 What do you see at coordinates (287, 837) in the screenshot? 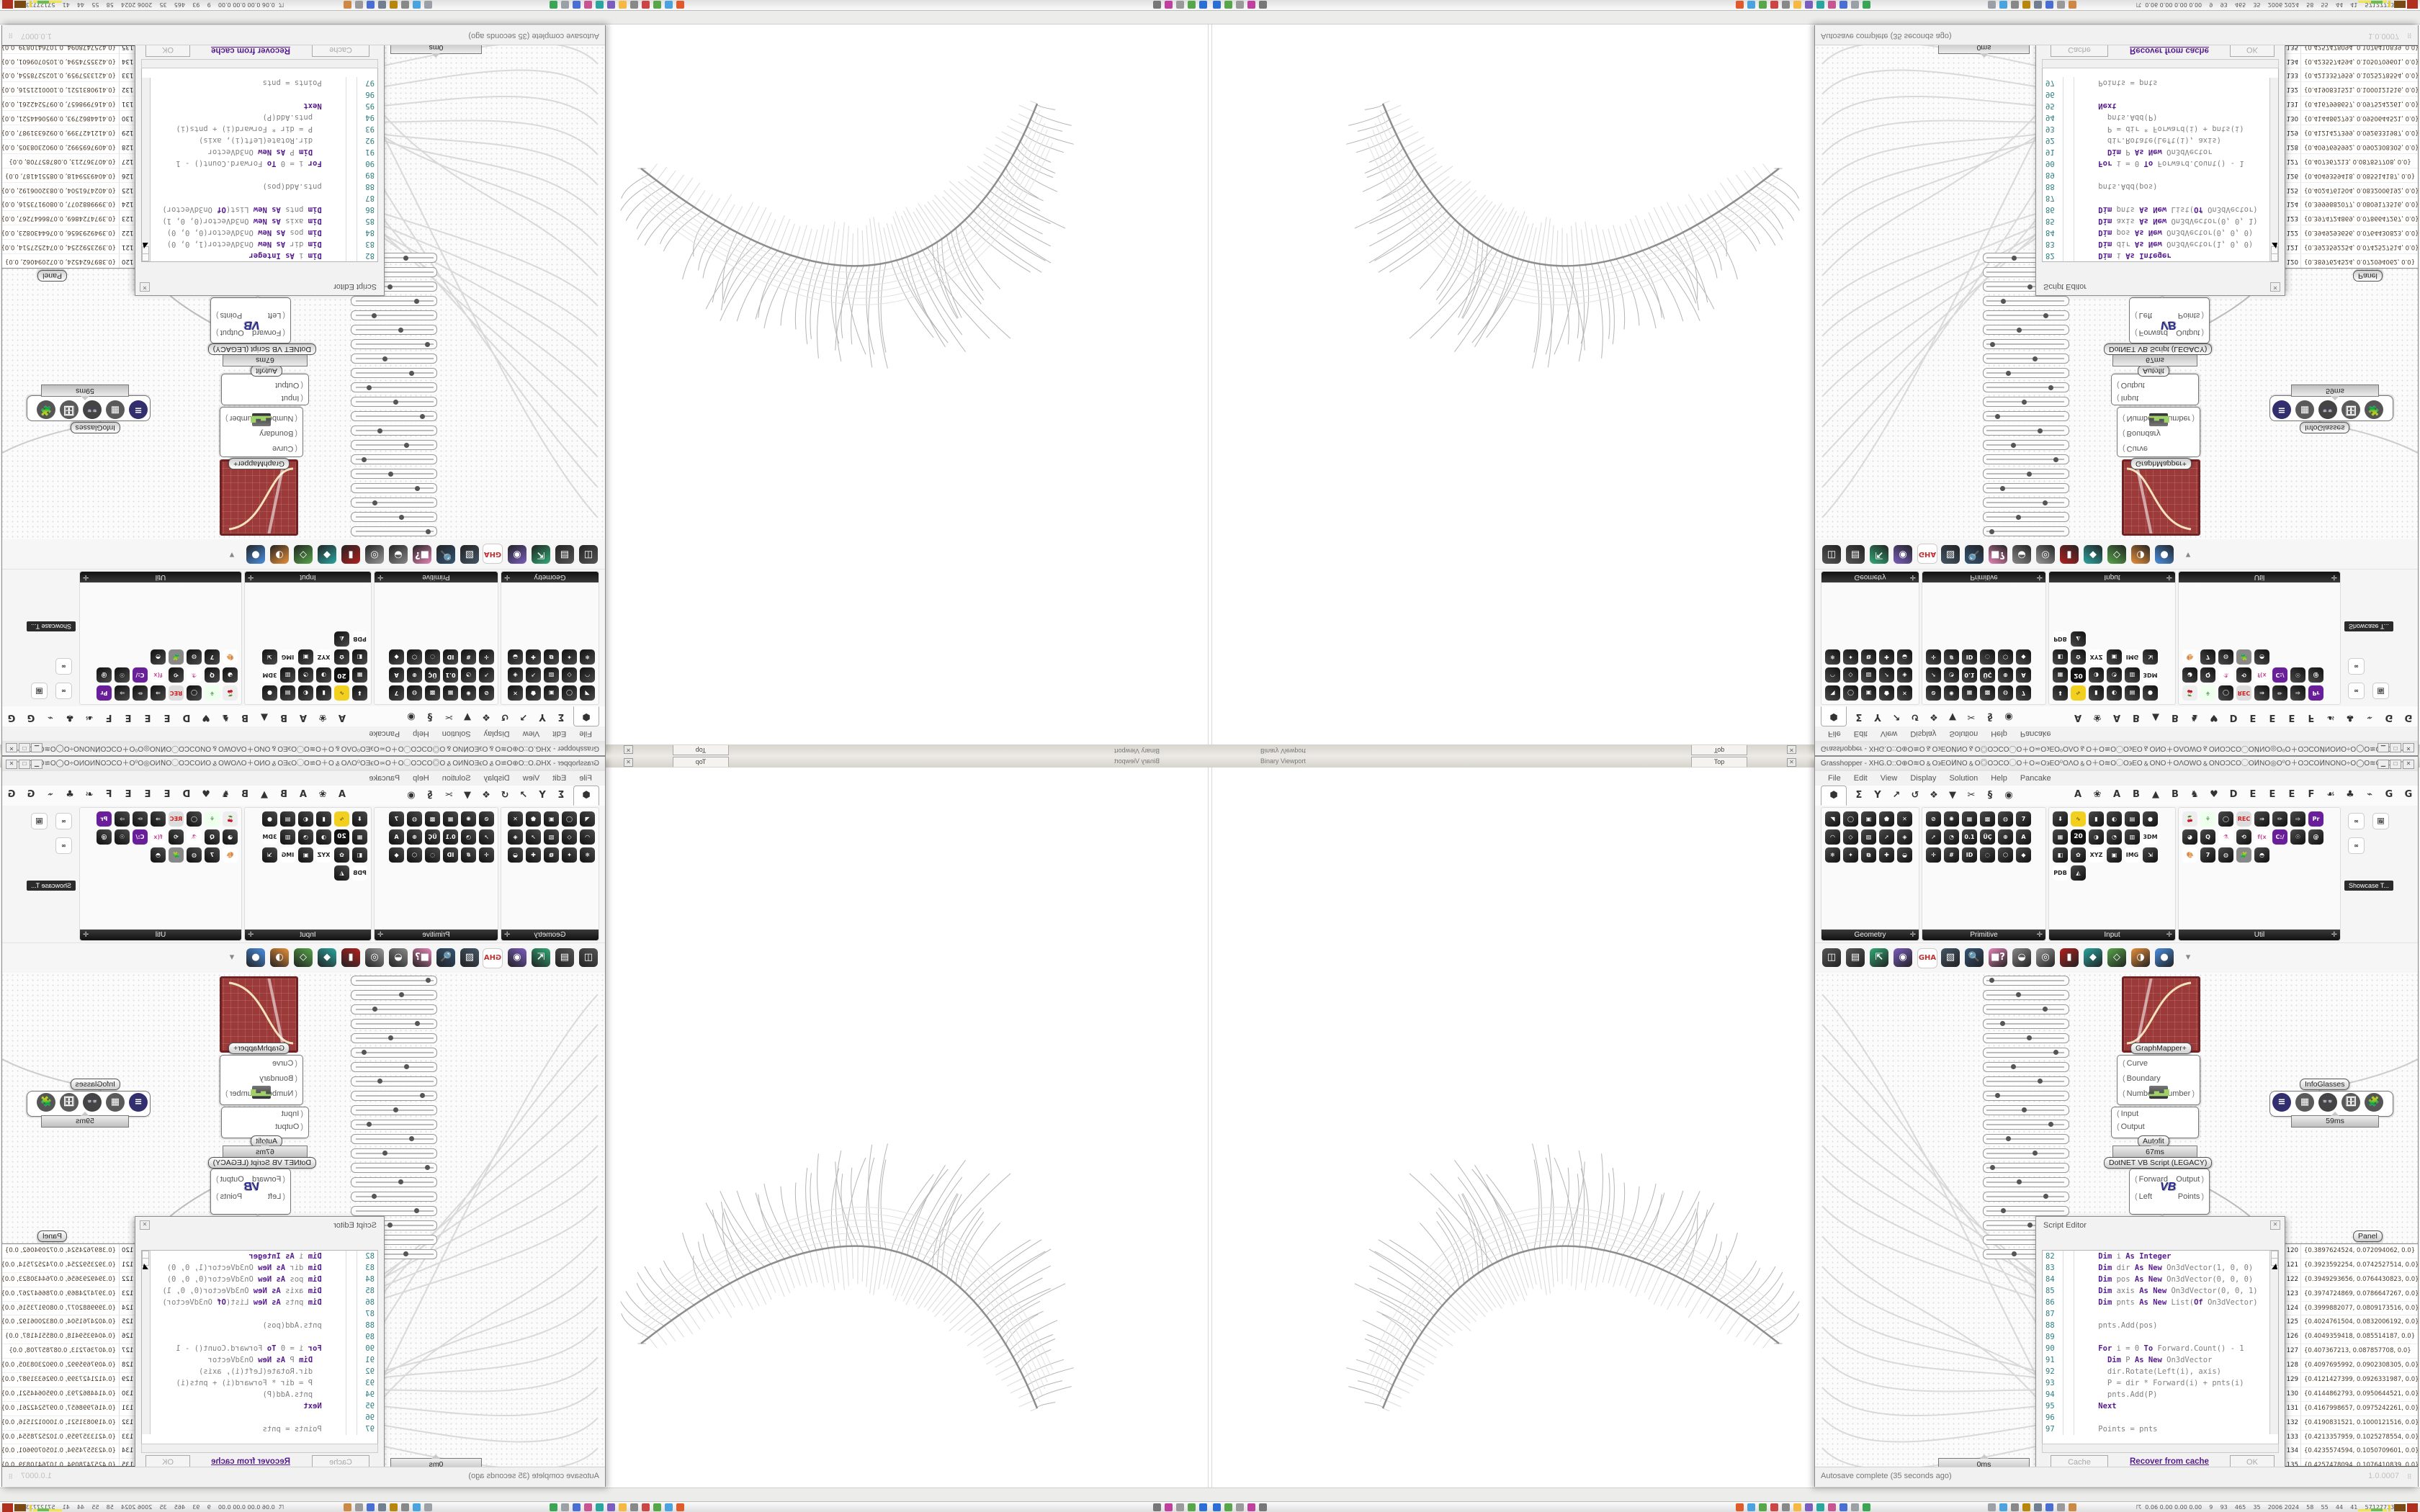
I see `component-icon: ▥` at bounding box center [287, 837].